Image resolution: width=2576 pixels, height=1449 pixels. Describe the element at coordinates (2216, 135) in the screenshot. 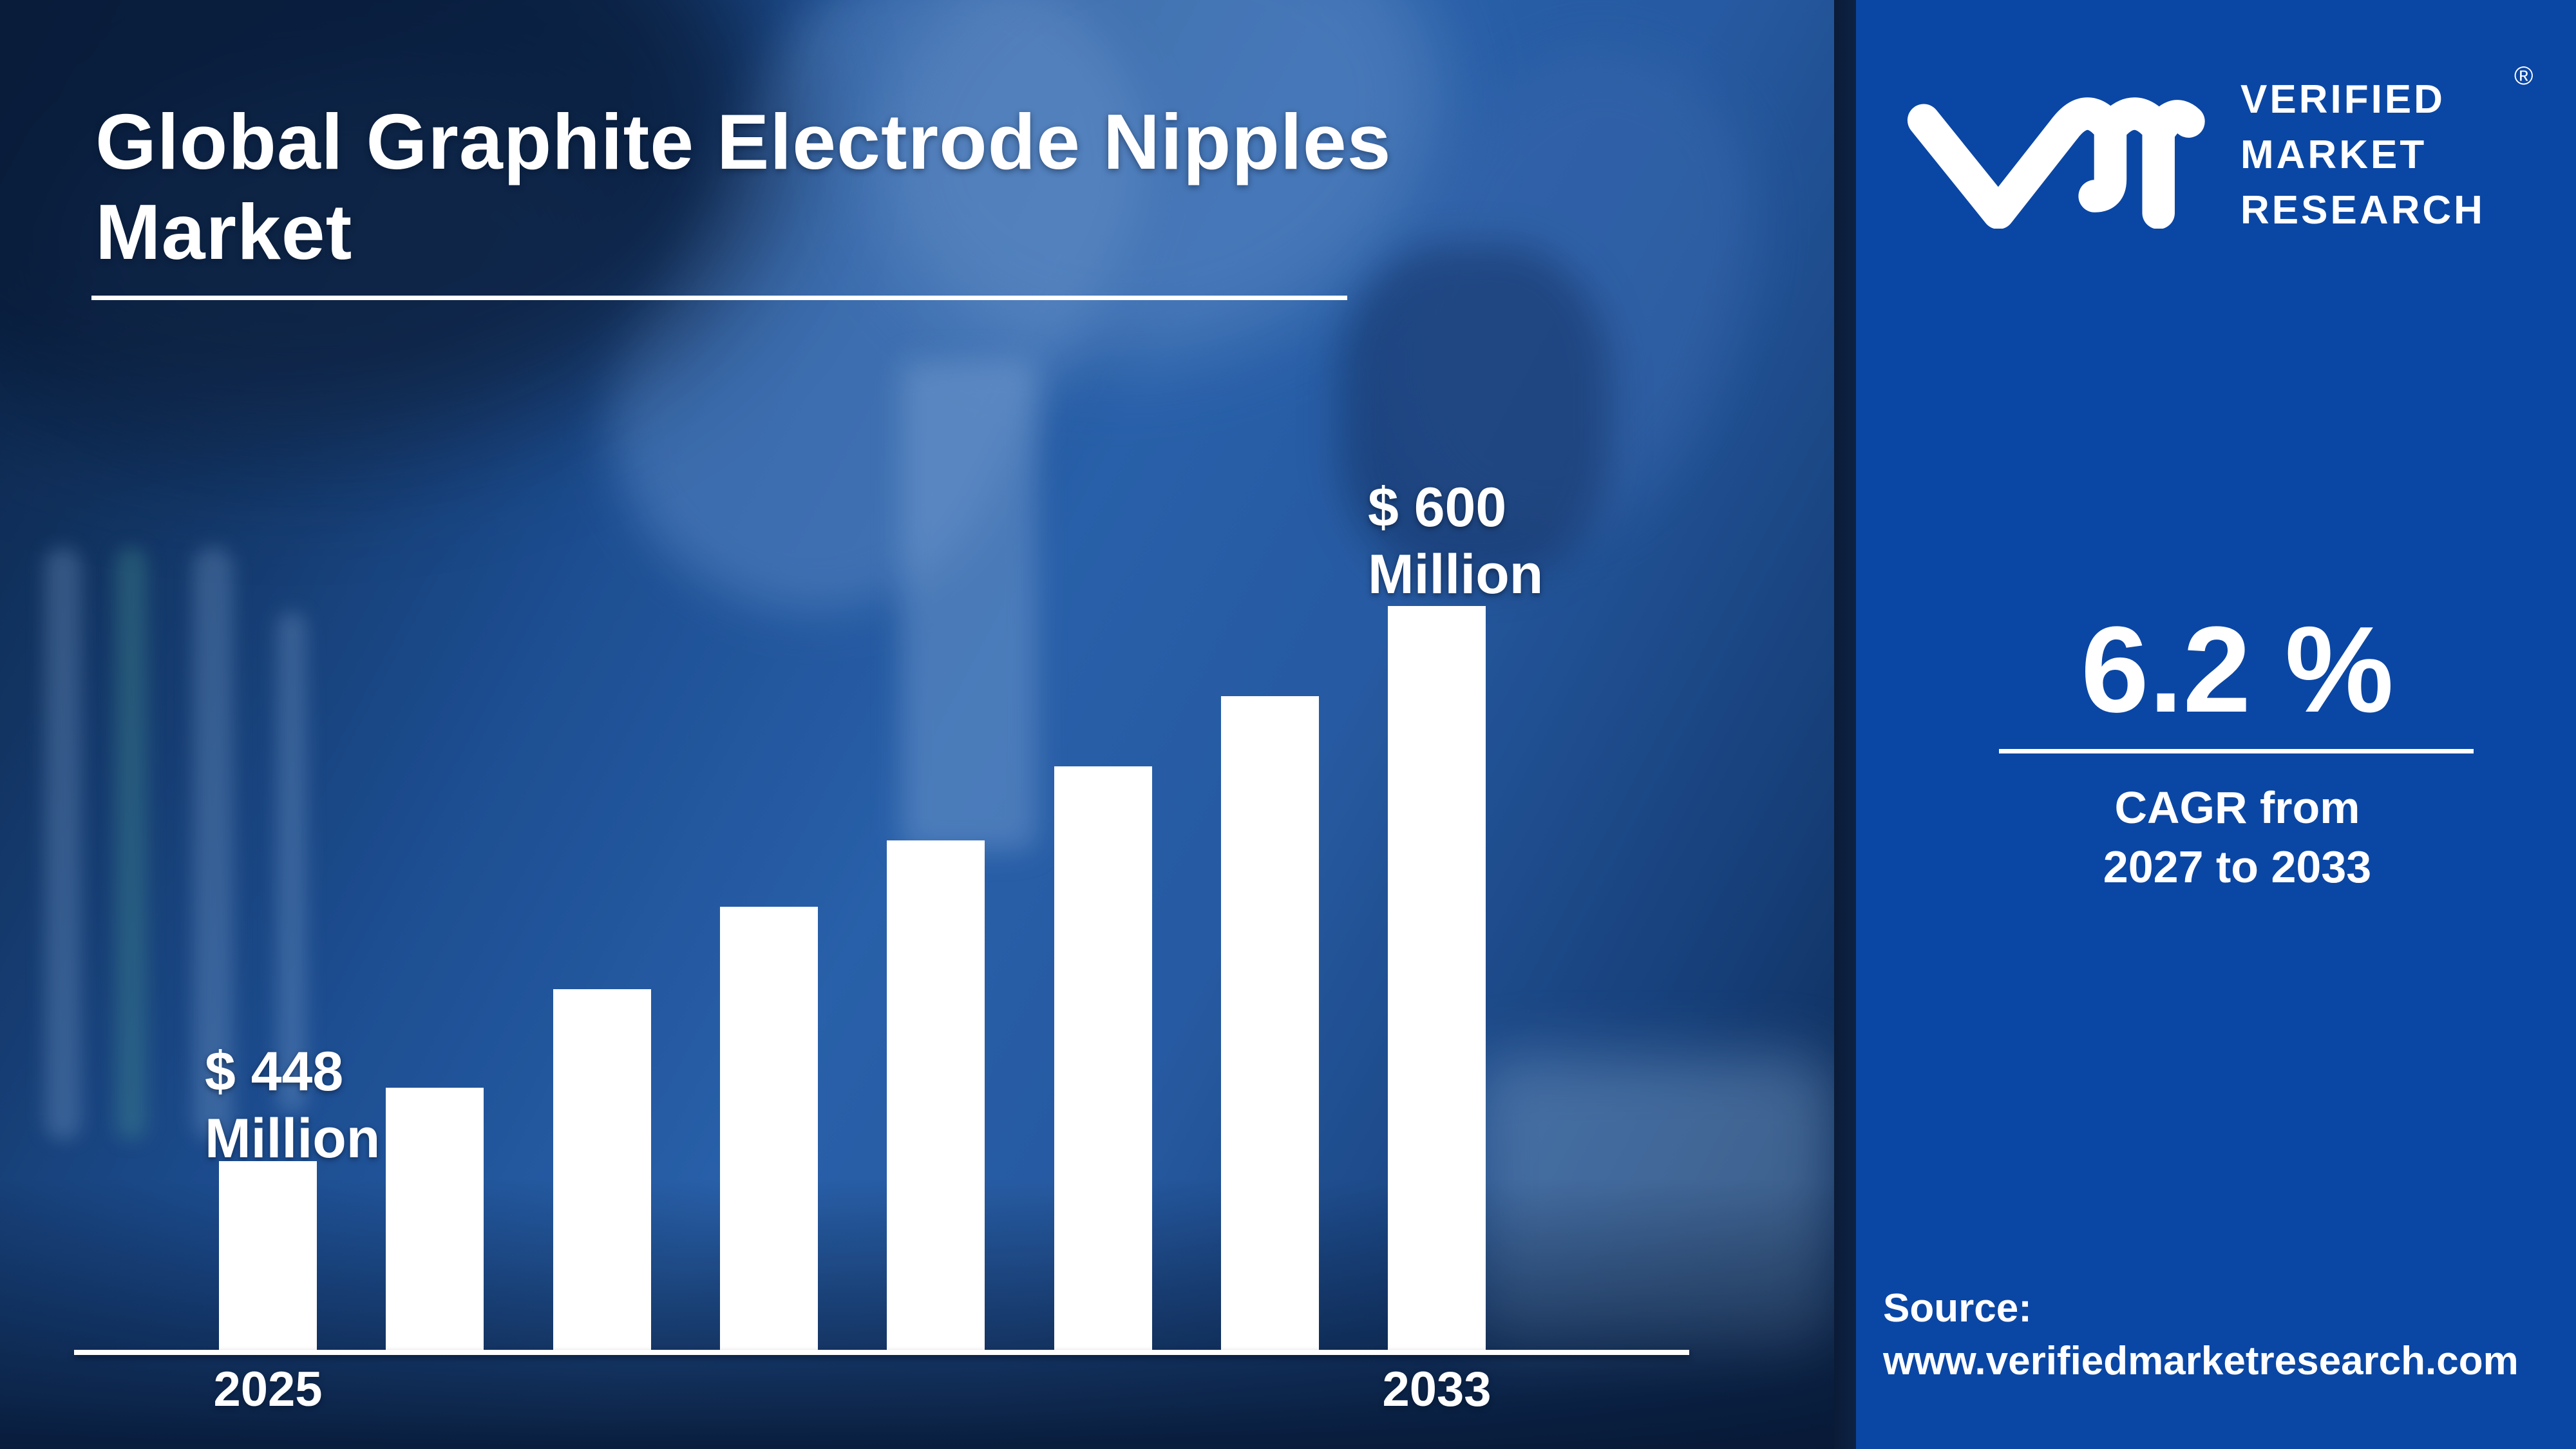

I see `vmr-logo: VERIFIED MARKET RESEARCH ®` at that location.